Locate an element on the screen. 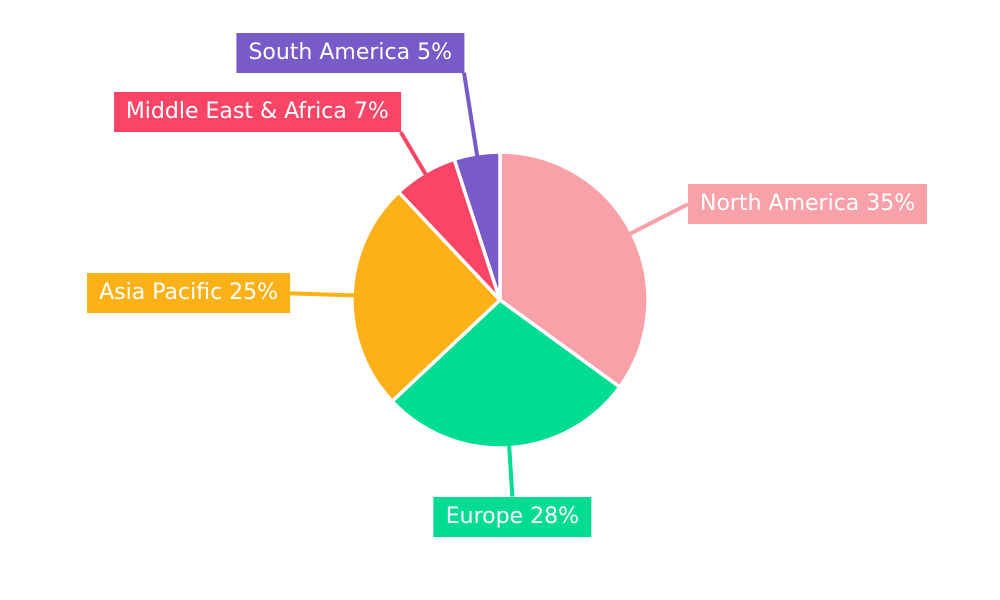  leader-line-north-america is located at coordinates (659, 219).